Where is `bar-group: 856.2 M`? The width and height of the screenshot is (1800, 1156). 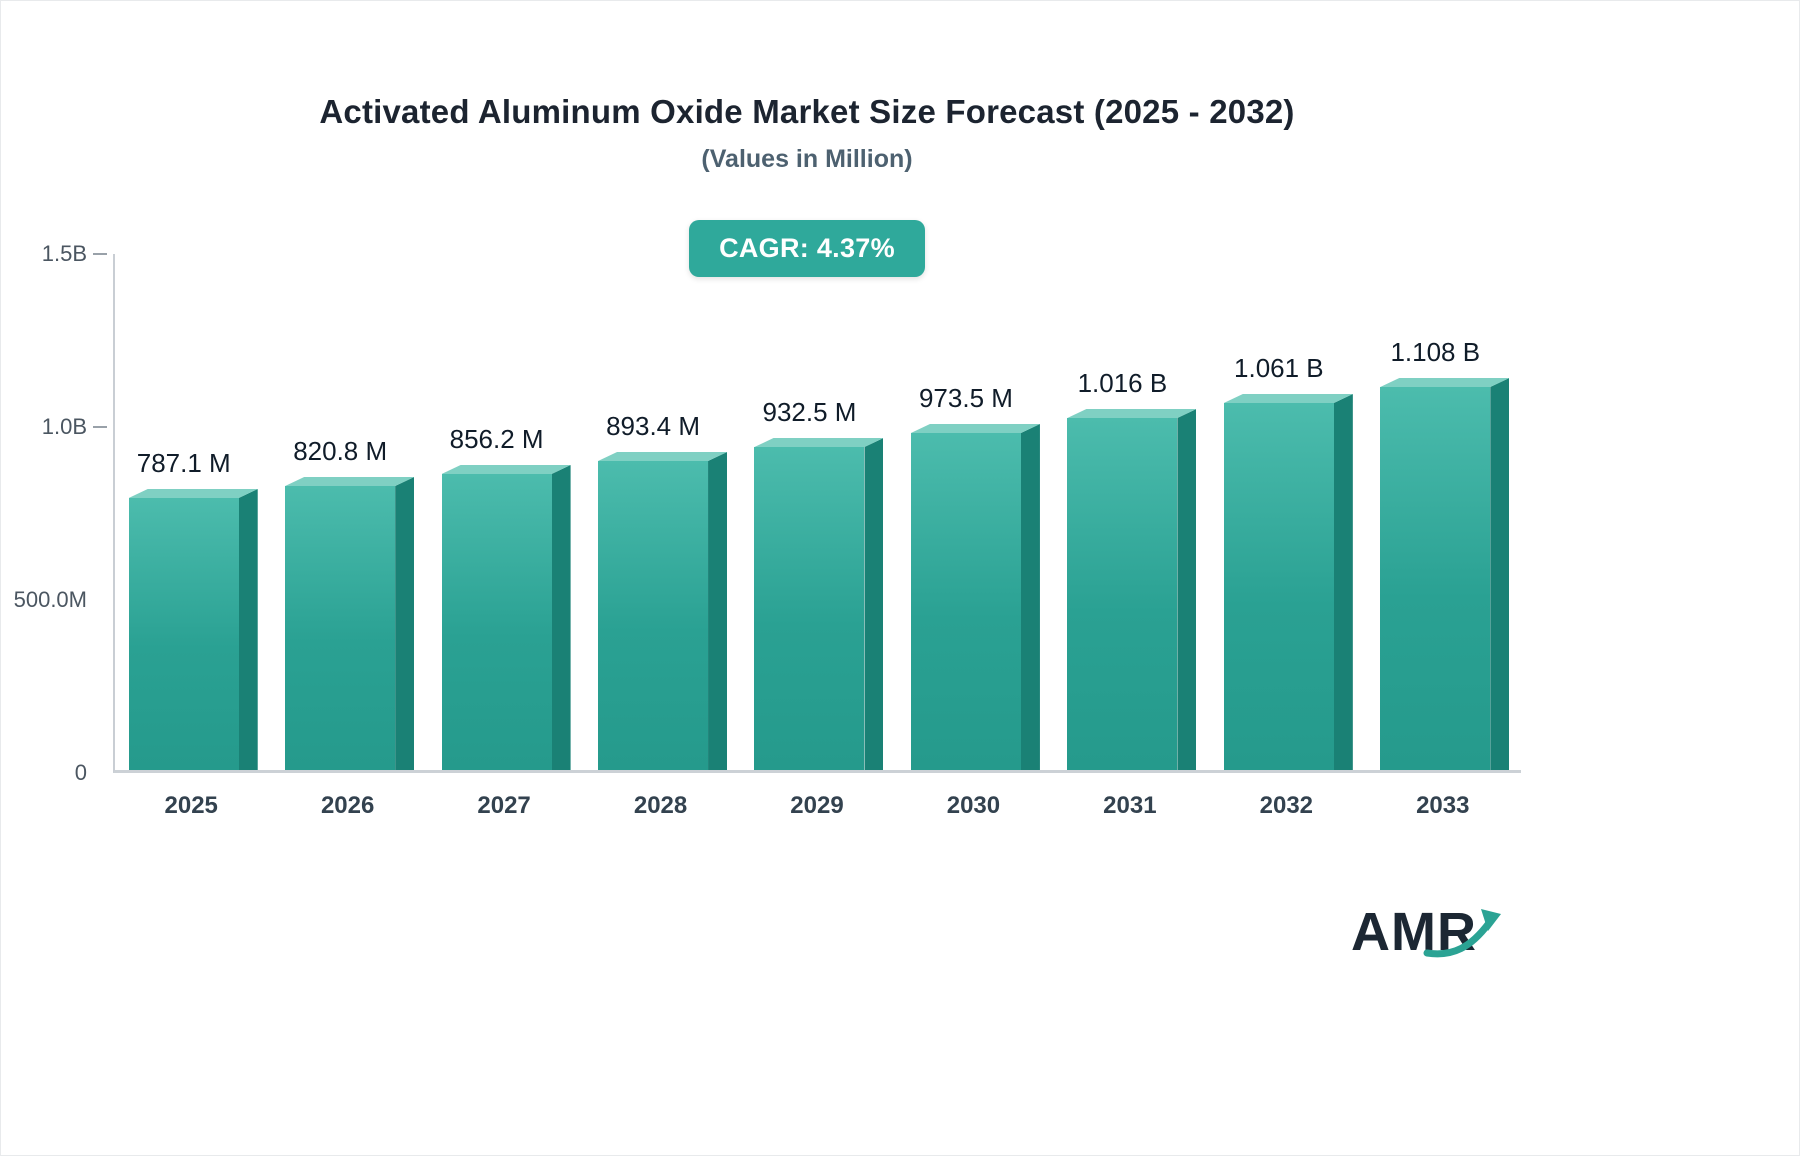
bar-group: 856.2 M is located at coordinates (506, 512).